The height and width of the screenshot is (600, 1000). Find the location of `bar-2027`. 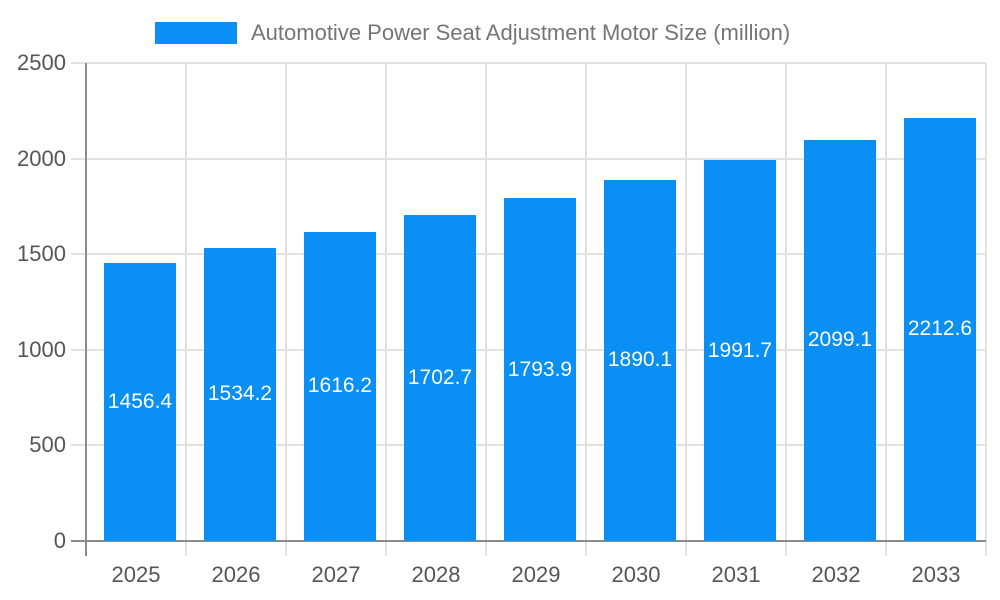

bar-2027 is located at coordinates (340, 386).